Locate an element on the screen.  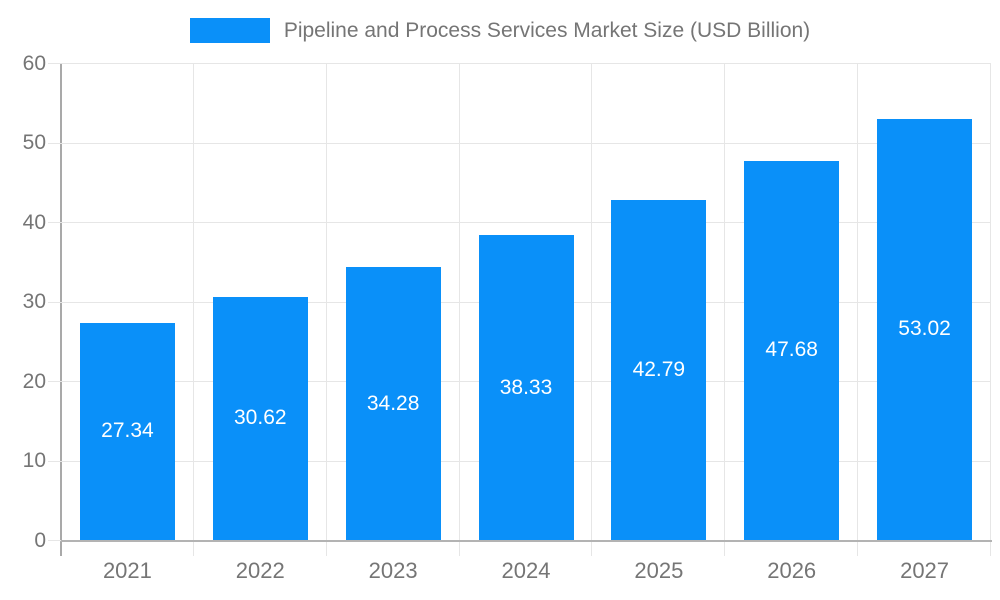
bar-2022: 30.62 is located at coordinates (260, 418).